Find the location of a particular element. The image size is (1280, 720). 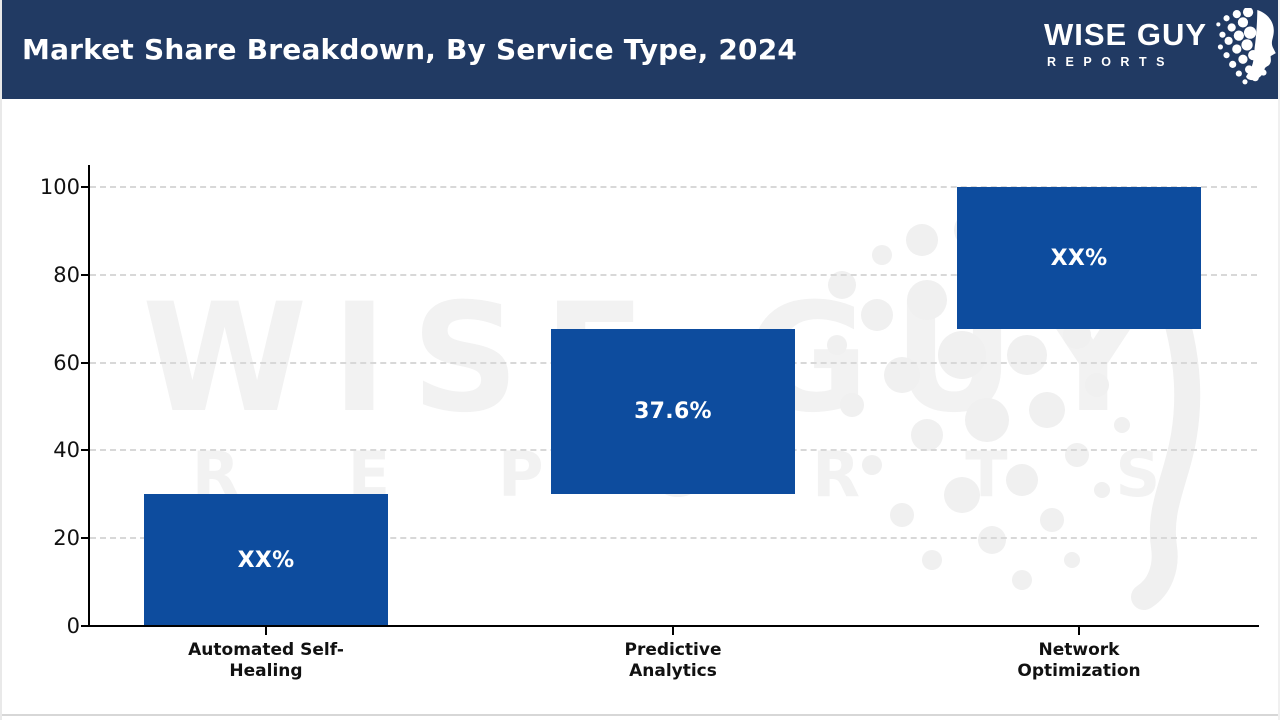

bottom-divider is located at coordinates (640, 715).